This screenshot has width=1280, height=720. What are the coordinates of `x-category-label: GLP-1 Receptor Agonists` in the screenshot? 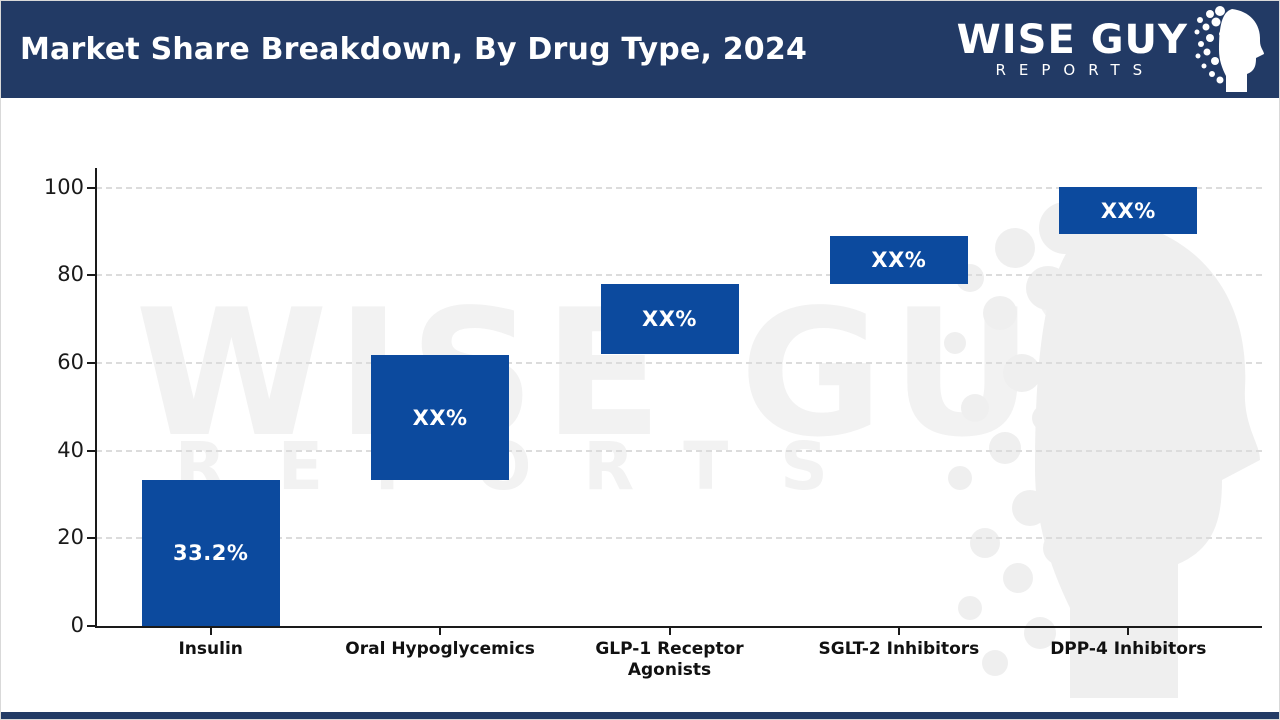 It's located at (669, 660).